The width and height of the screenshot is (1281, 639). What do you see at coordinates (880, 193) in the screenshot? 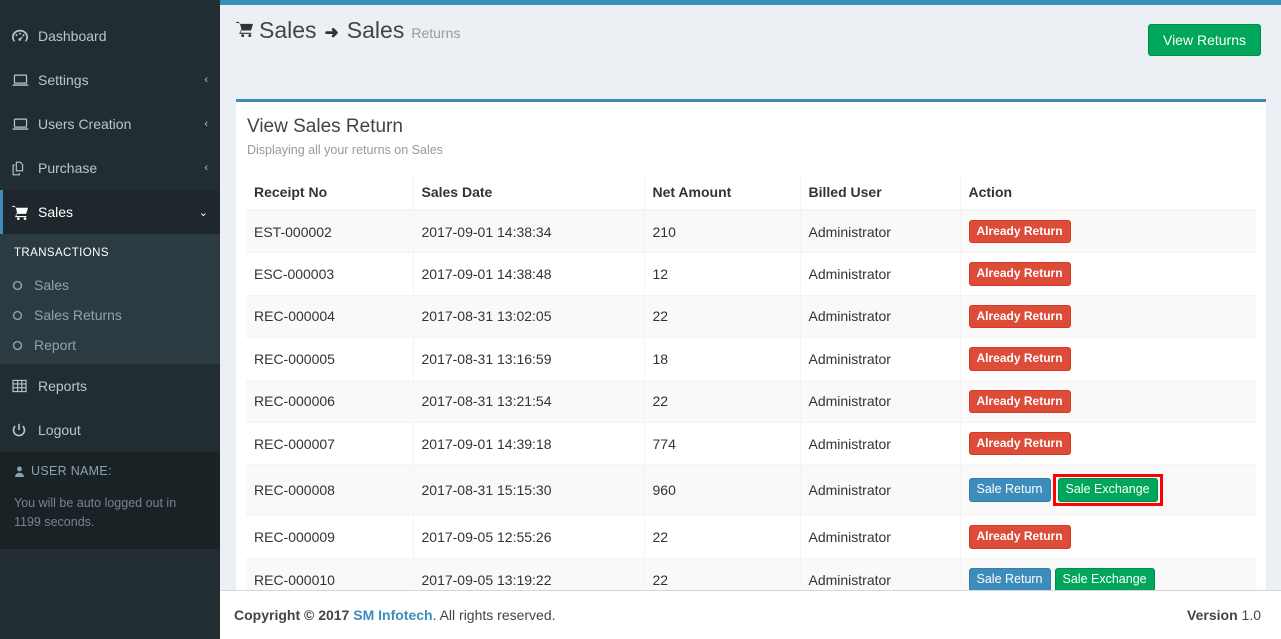
I see `column-header-billed-user: Billed User` at bounding box center [880, 193].